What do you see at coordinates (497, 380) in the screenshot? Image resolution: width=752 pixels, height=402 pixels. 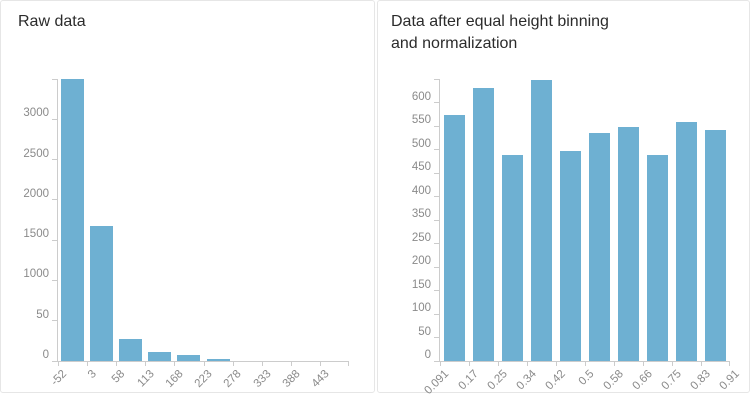 I see `x-tick-label: 0.25` at bounding box center [497, 380].